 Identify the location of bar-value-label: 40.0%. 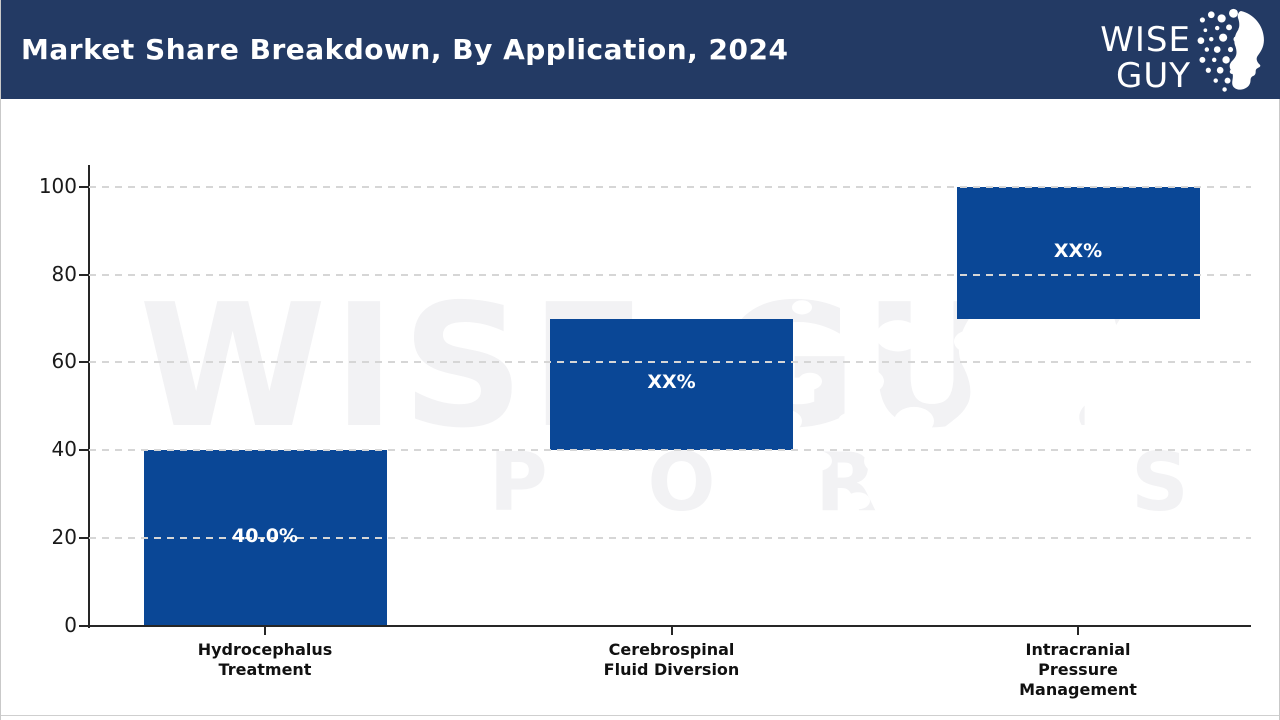
(265, 535).